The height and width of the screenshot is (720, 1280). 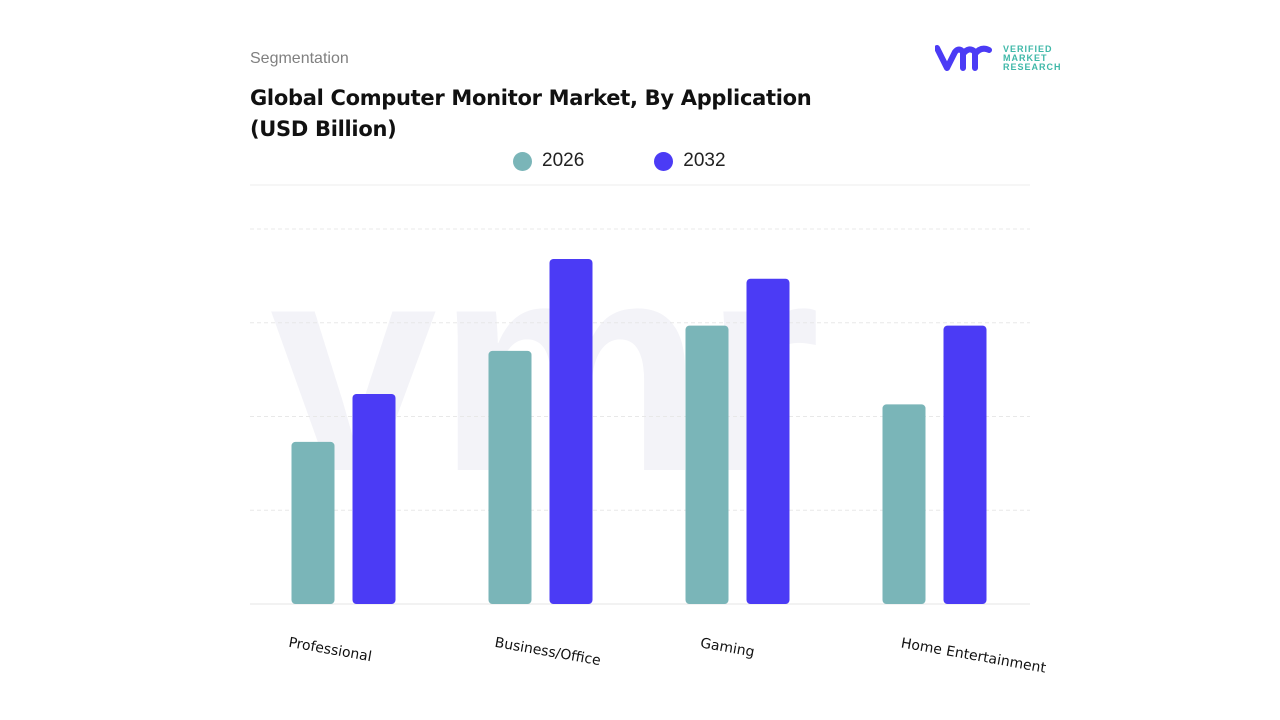 I want to click on bar-2026-professional, so click(x=313, y=522).